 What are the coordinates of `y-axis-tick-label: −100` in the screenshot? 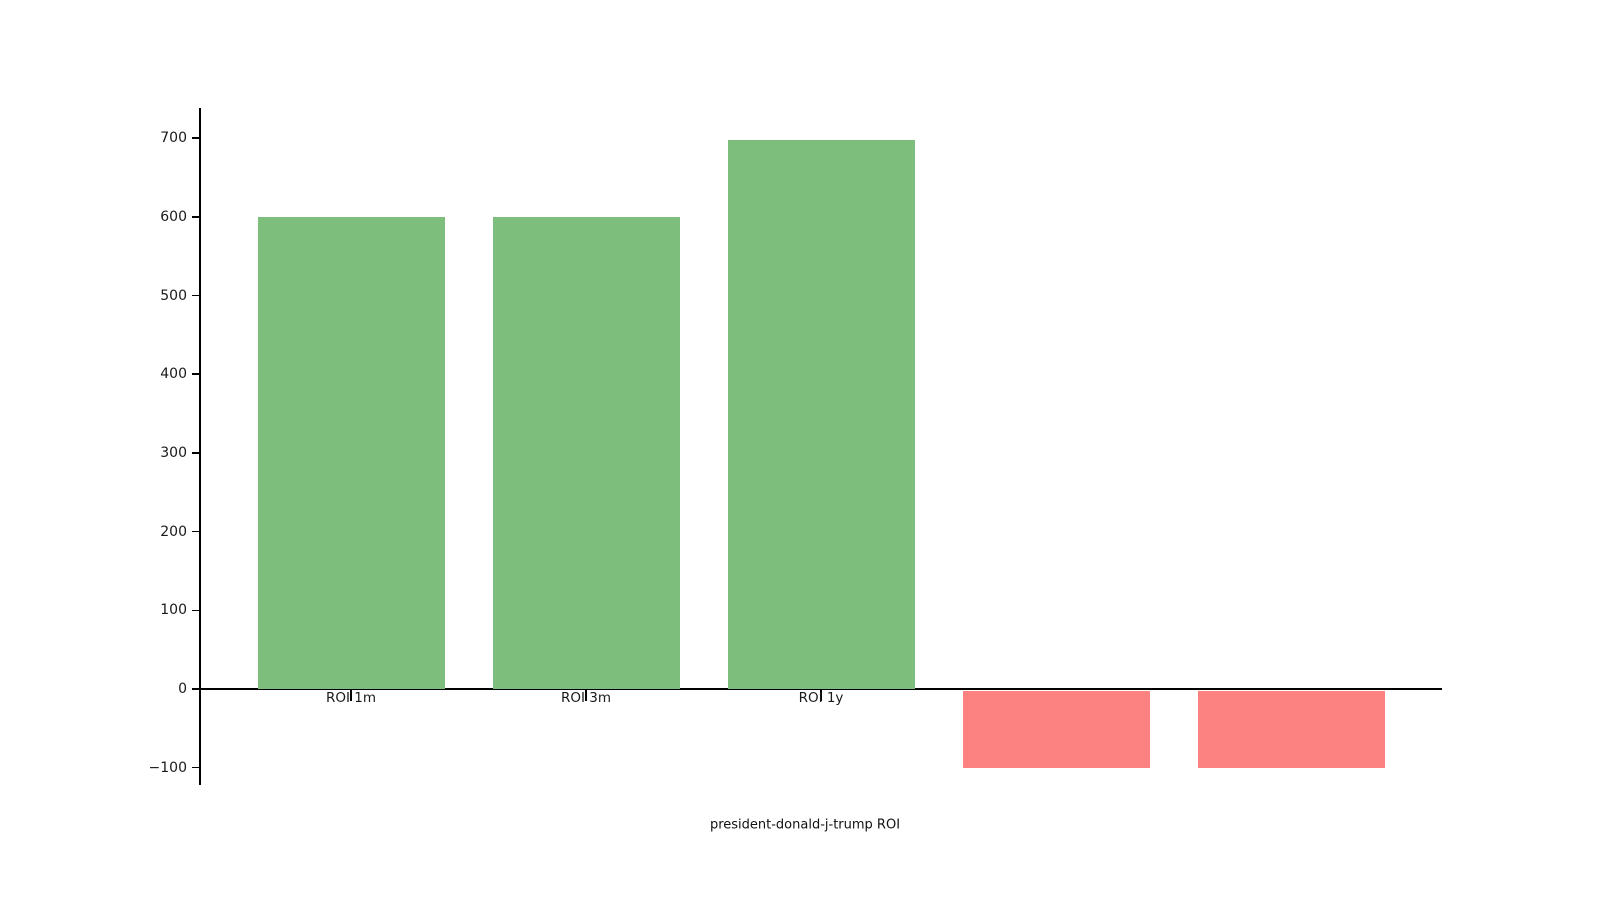 It's located at (167, 767).